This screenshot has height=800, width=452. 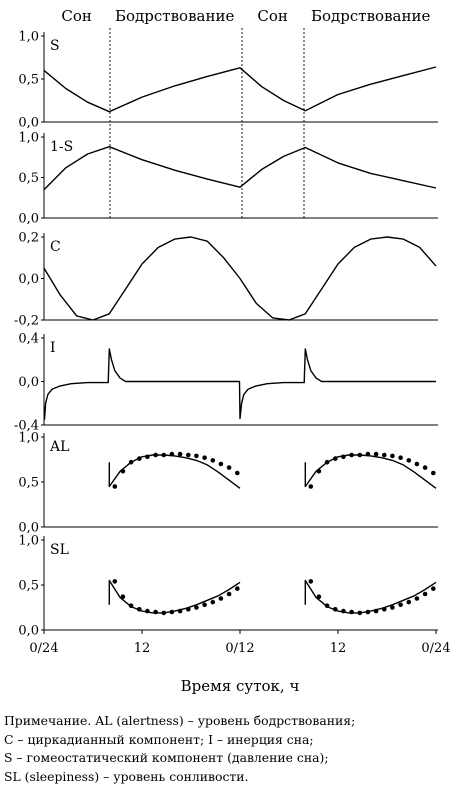 What do you see at coordinates (370, 16) in the screenshot?
I see `phase-label: Бодрствование` at bounding box center [370, 16].